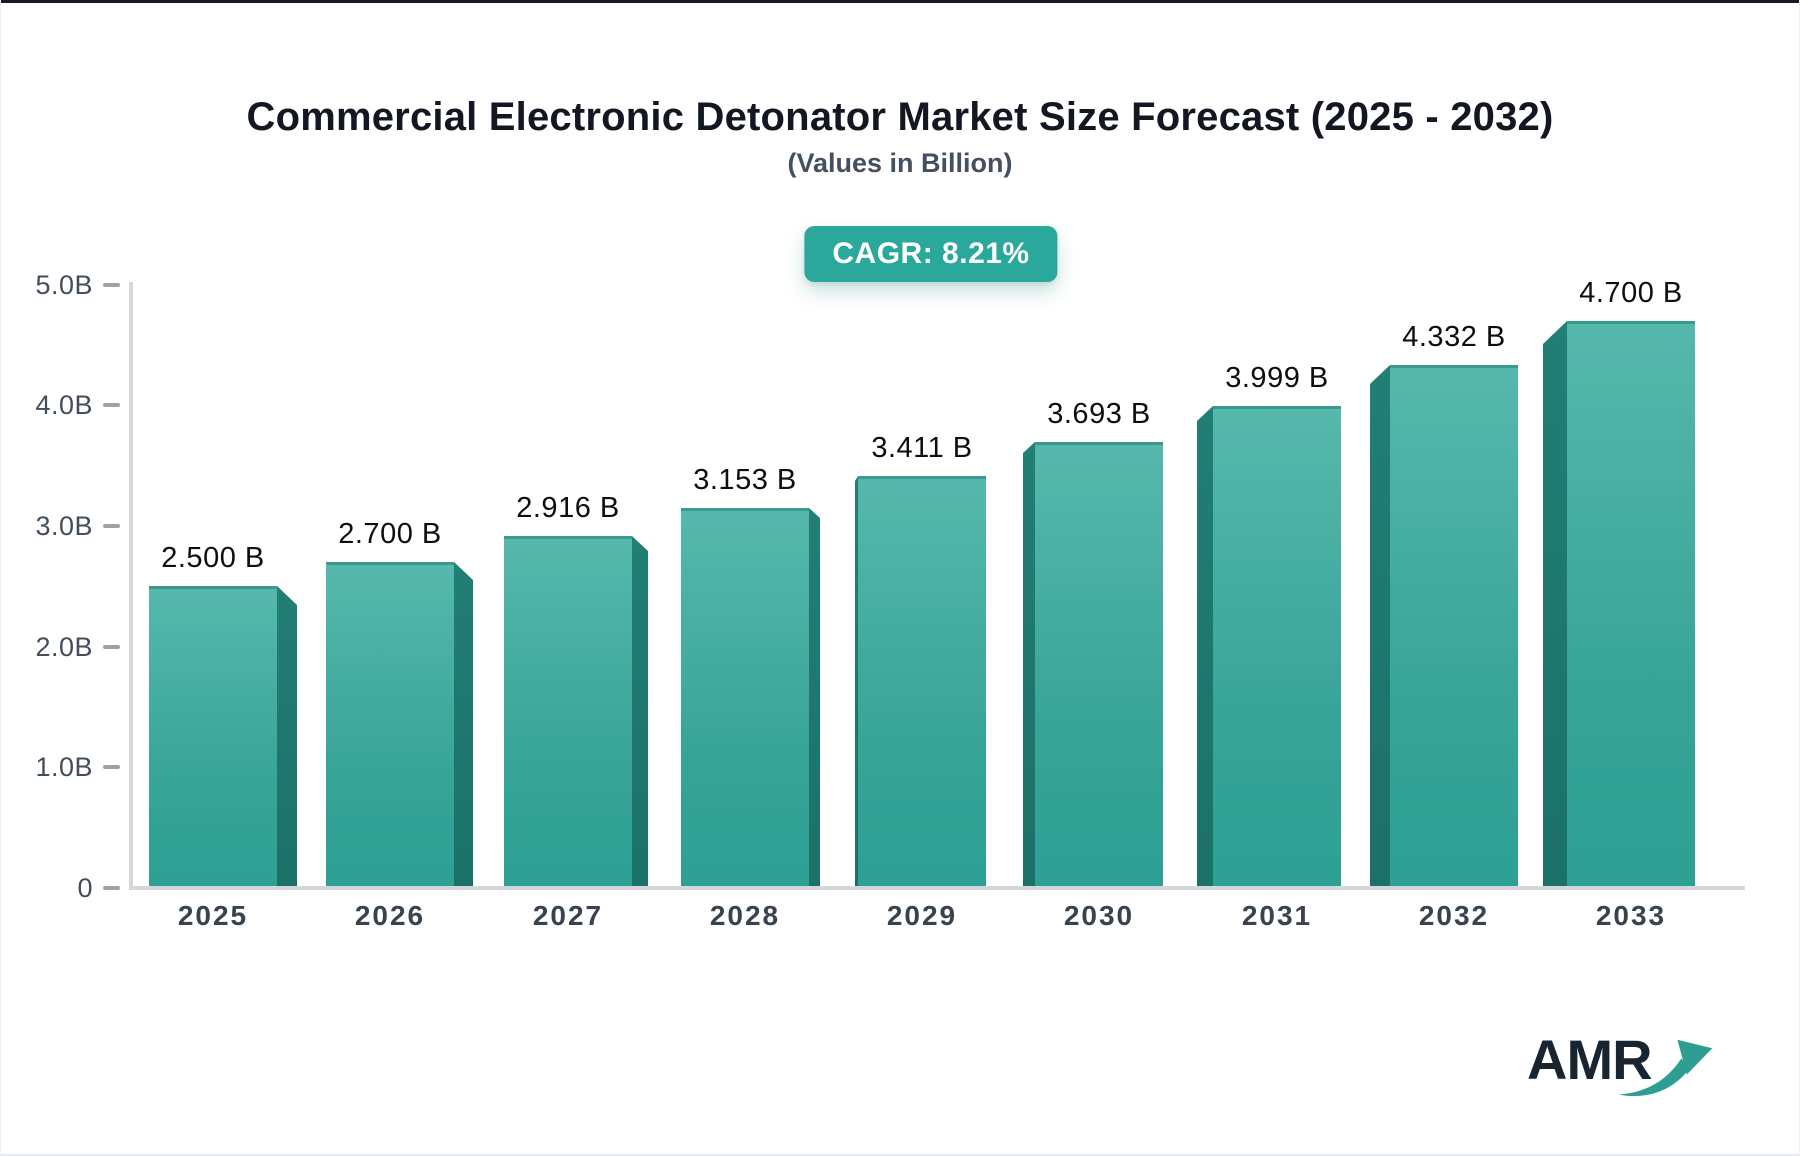 This screenshot has width=1800, height=1156. I want to click on bar-2031, so click(1277, 647).